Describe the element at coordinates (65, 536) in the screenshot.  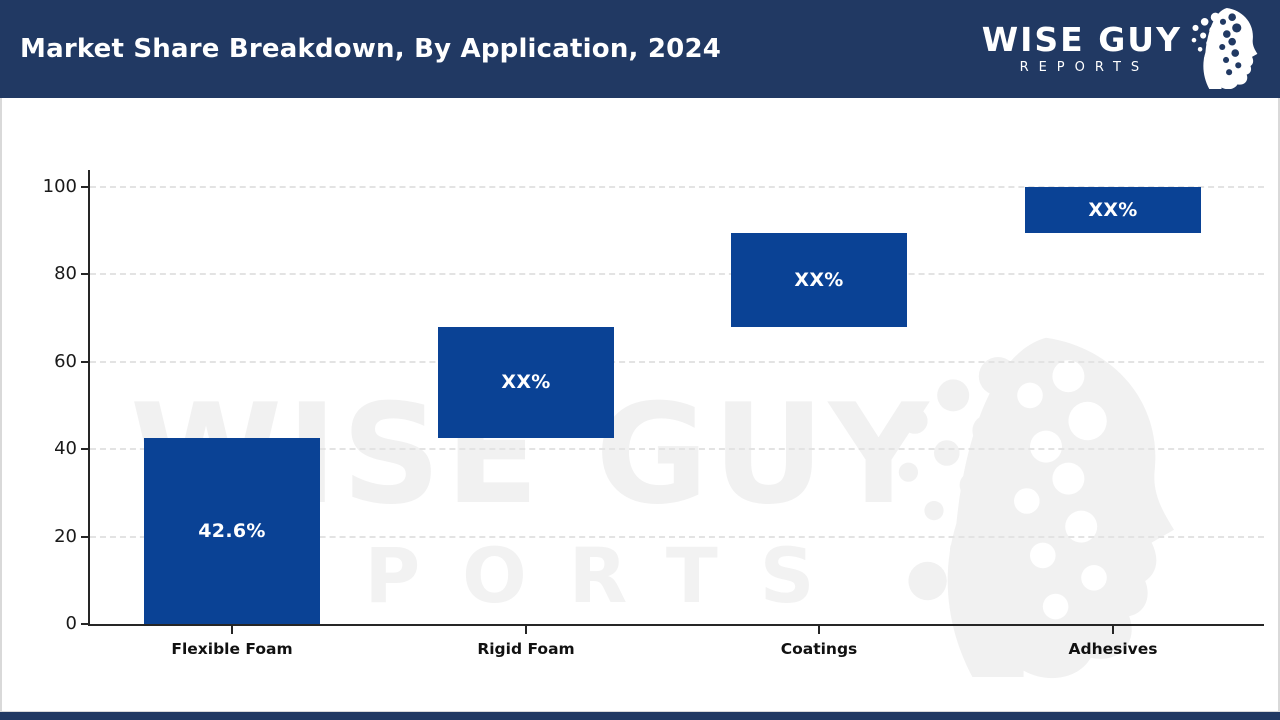
I see `y-axis-tick-label: 20` at that location.